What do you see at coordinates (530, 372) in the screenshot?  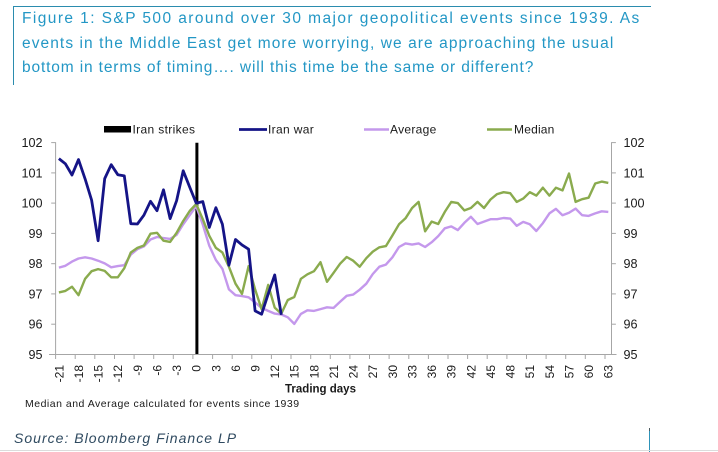 I see `svg-text: 51` at bounding box center [530, 372].